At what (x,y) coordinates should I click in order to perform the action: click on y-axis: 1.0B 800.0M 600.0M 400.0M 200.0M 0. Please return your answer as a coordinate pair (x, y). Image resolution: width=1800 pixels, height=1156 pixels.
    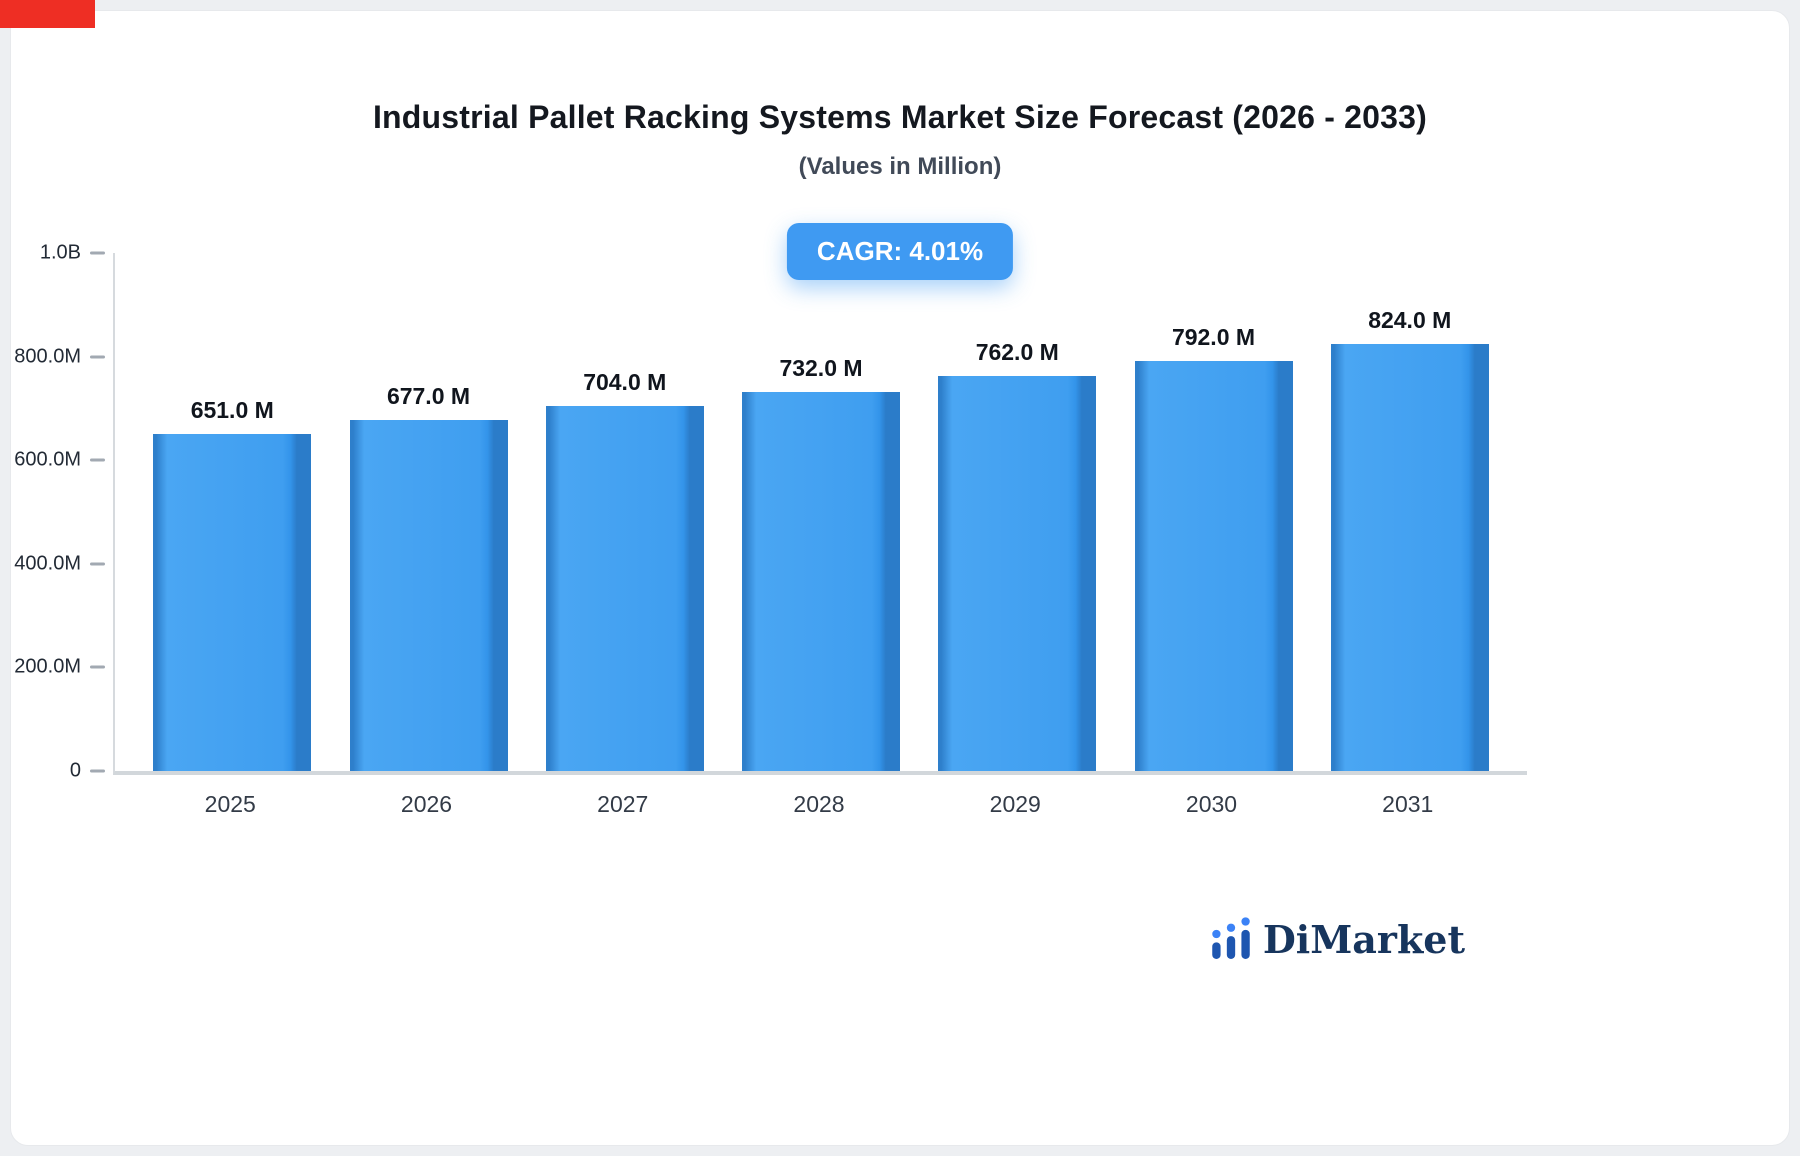
    Looking at the image, I should click on (62, 512).